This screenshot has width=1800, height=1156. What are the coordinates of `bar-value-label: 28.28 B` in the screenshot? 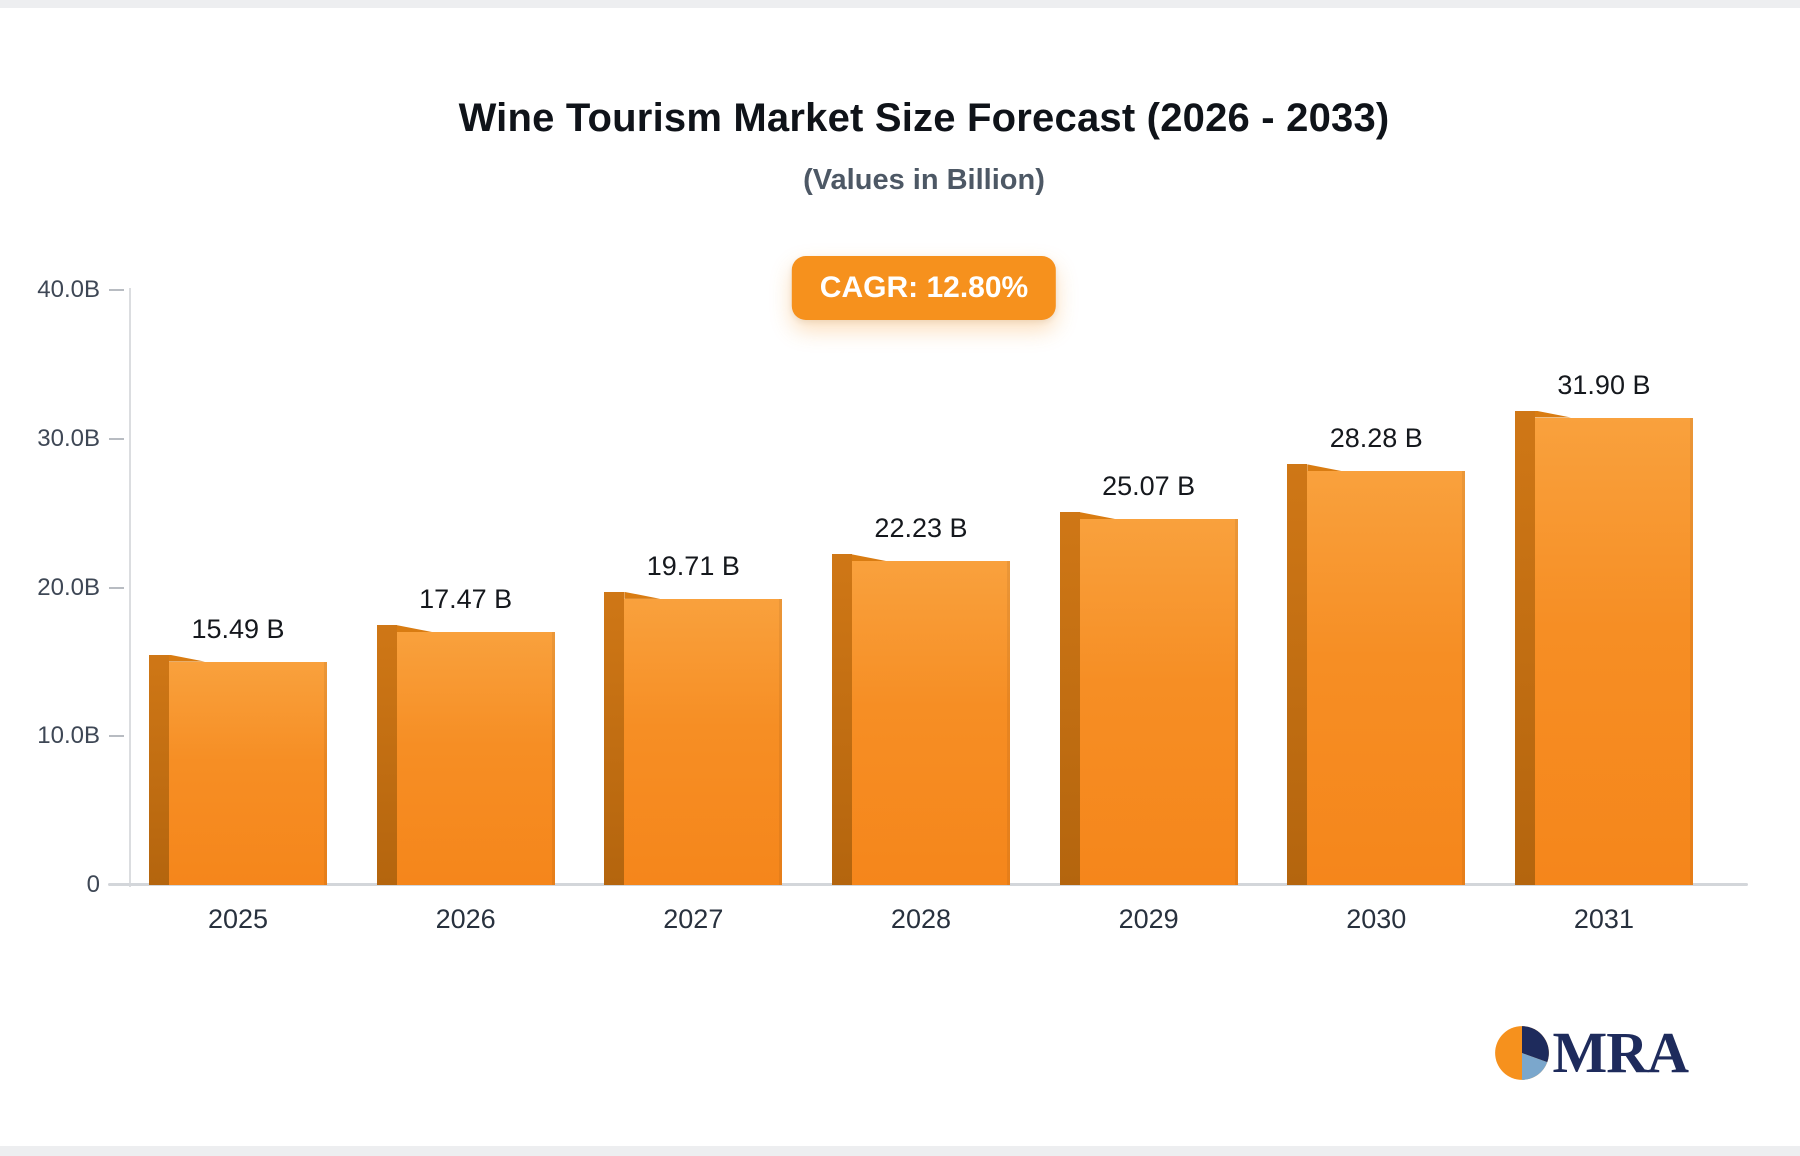 It's located at (1376, 438).